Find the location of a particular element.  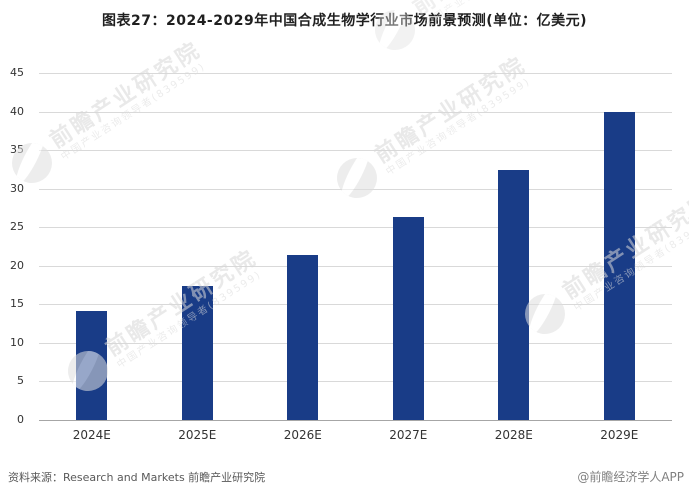

x-tick-label-2025E: 2025E is located at coordinates (197, 435).